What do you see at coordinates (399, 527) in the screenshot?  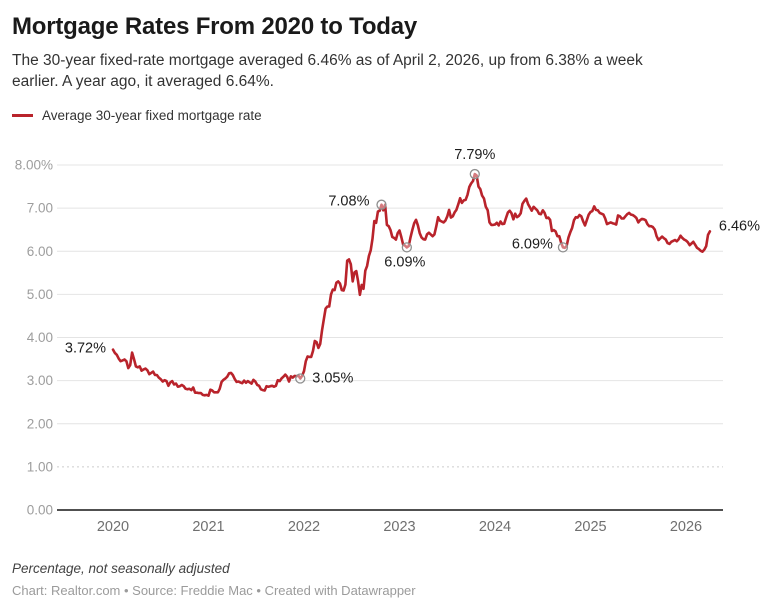 I see `x-axis-tick-label: 2023` at bounding box center [399, 527].